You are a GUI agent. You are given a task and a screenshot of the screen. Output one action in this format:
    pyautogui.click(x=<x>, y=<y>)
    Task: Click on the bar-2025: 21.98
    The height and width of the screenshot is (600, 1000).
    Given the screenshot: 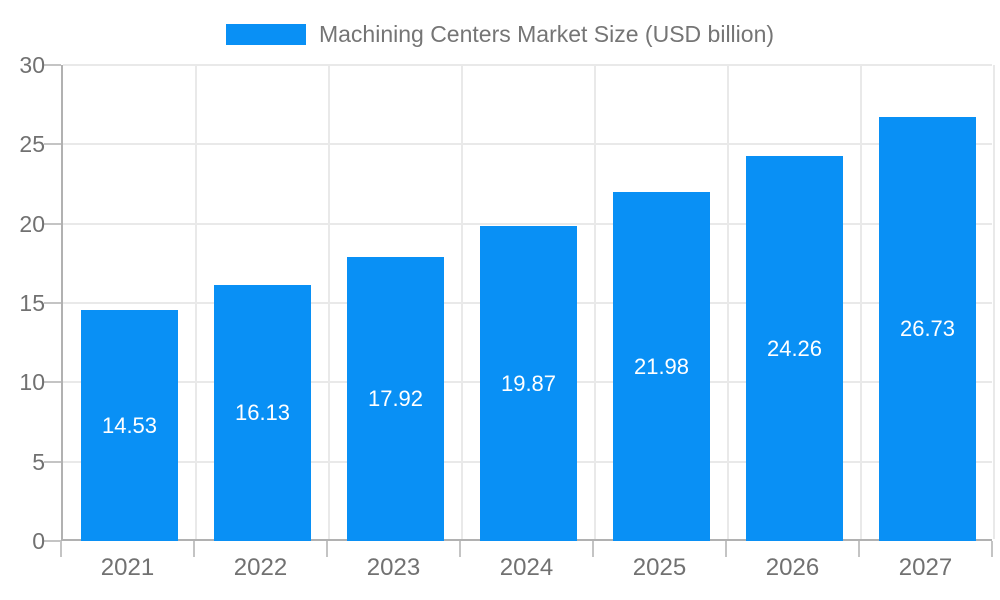 What is the action you would take?
    pyautogui.click(x=661, y=366)
    